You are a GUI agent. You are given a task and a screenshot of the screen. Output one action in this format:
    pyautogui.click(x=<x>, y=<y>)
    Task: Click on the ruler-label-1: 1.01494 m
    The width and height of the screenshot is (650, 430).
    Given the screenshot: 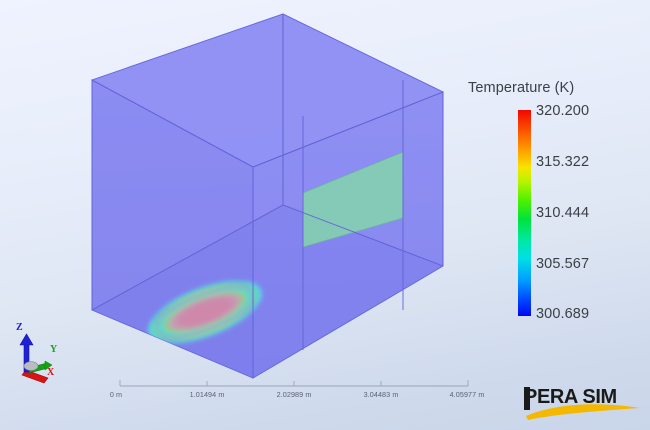 What is the action you would take?
    pyautogui.click(x=207, y=394)
    